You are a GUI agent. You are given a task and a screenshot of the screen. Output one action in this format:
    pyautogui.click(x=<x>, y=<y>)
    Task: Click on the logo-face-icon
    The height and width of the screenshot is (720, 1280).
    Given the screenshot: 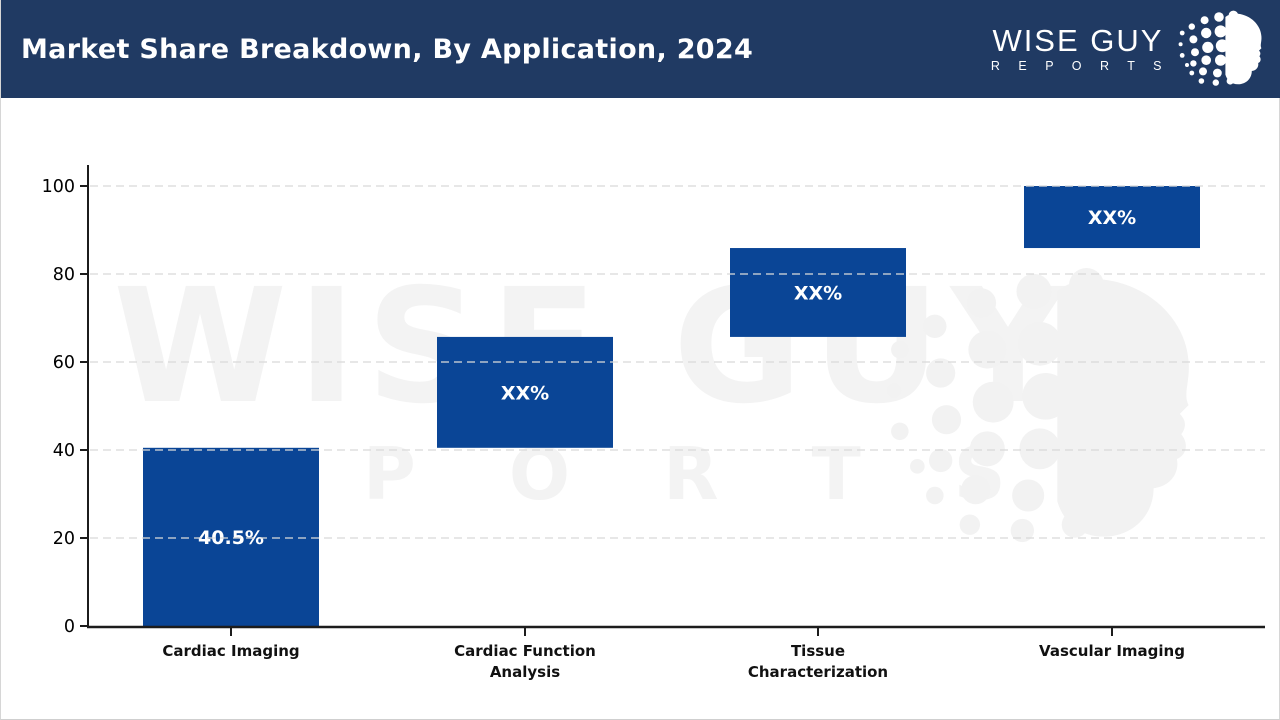 What is the action you would take?
    pyautogui.click(x=1220, y=48)
    